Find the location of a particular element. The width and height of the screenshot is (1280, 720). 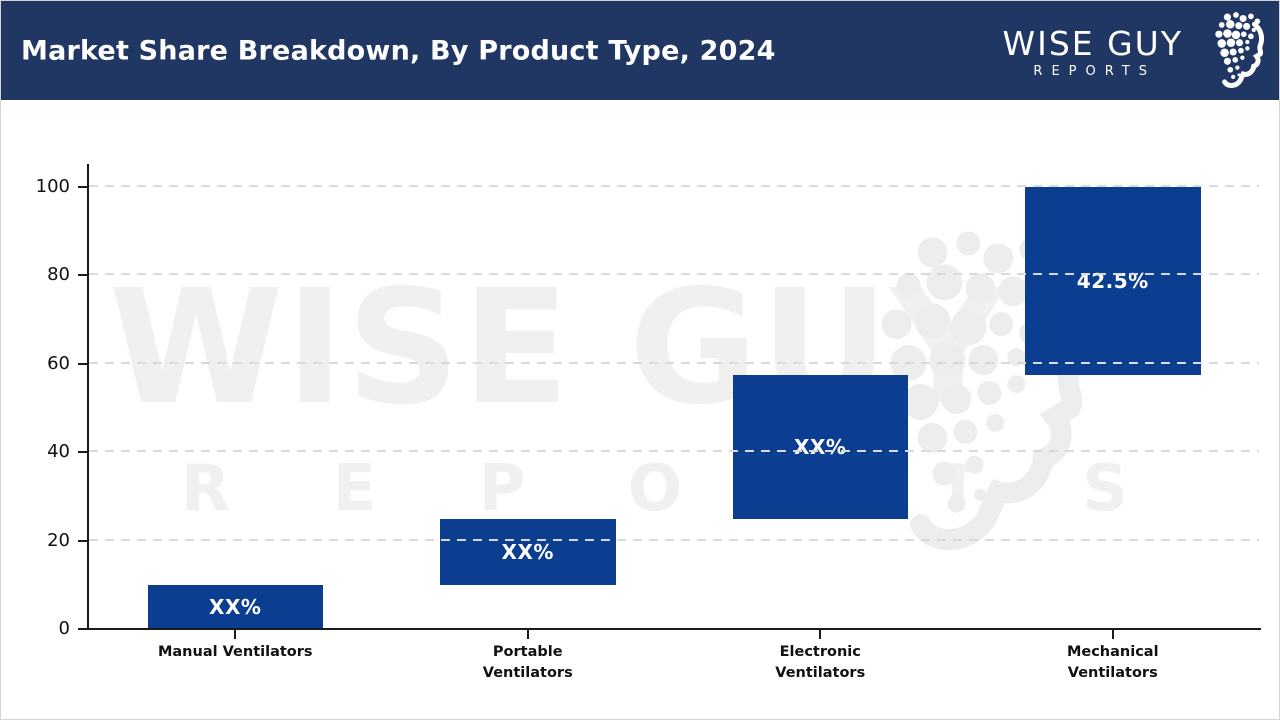

bar-segment: 42.5% is located at coordinates (1113, 281).